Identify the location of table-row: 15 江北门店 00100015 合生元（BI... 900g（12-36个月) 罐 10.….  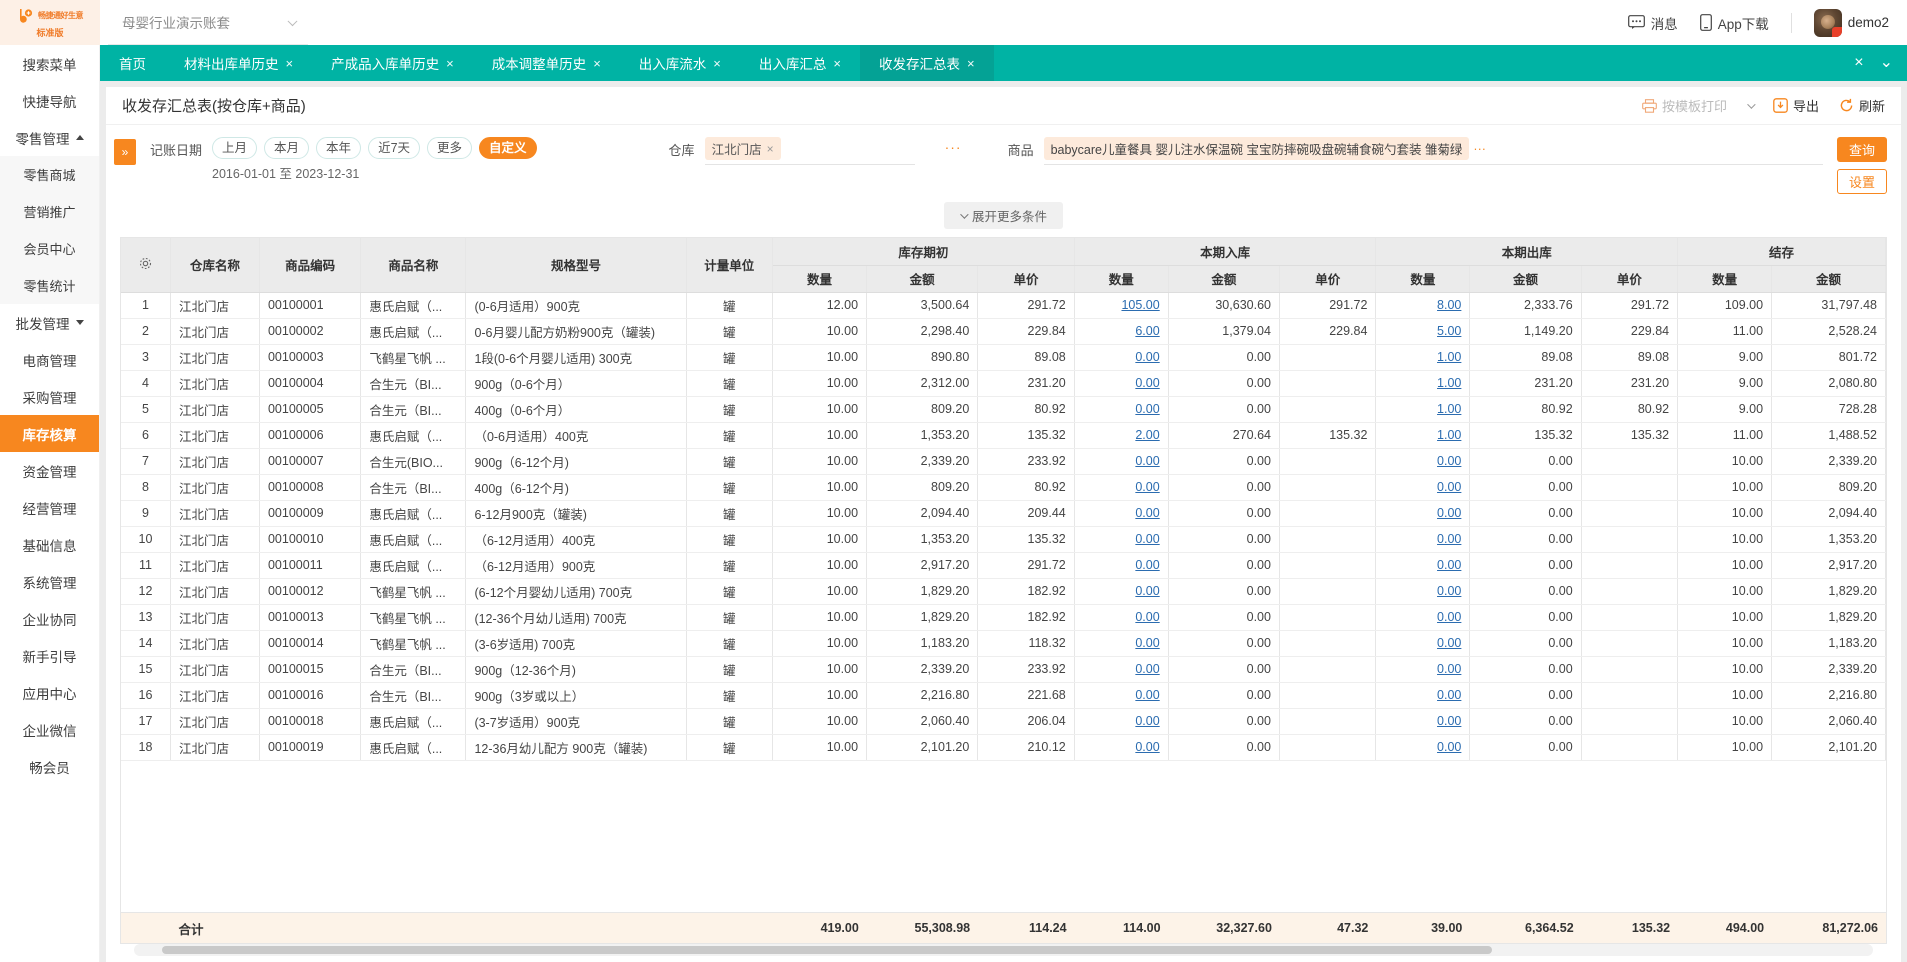
(1003, 669).